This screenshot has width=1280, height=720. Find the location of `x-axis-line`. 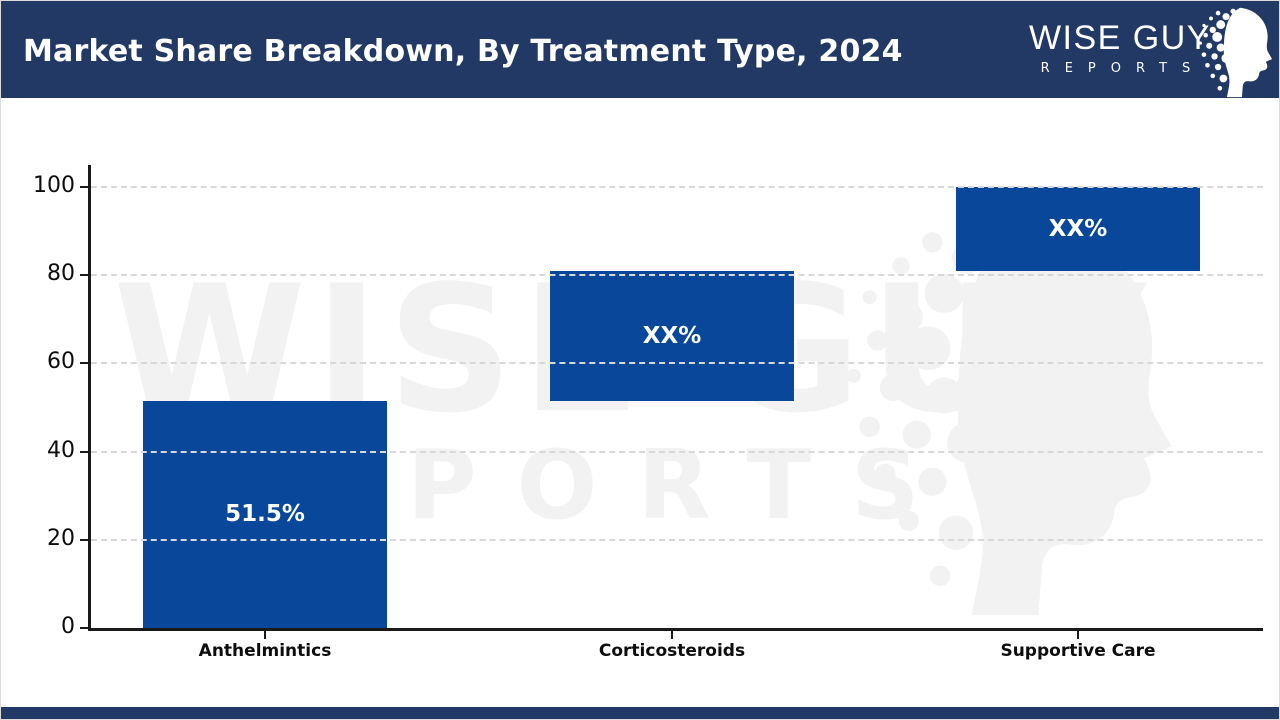

x-axis-line is located at coordinates (675, 629).